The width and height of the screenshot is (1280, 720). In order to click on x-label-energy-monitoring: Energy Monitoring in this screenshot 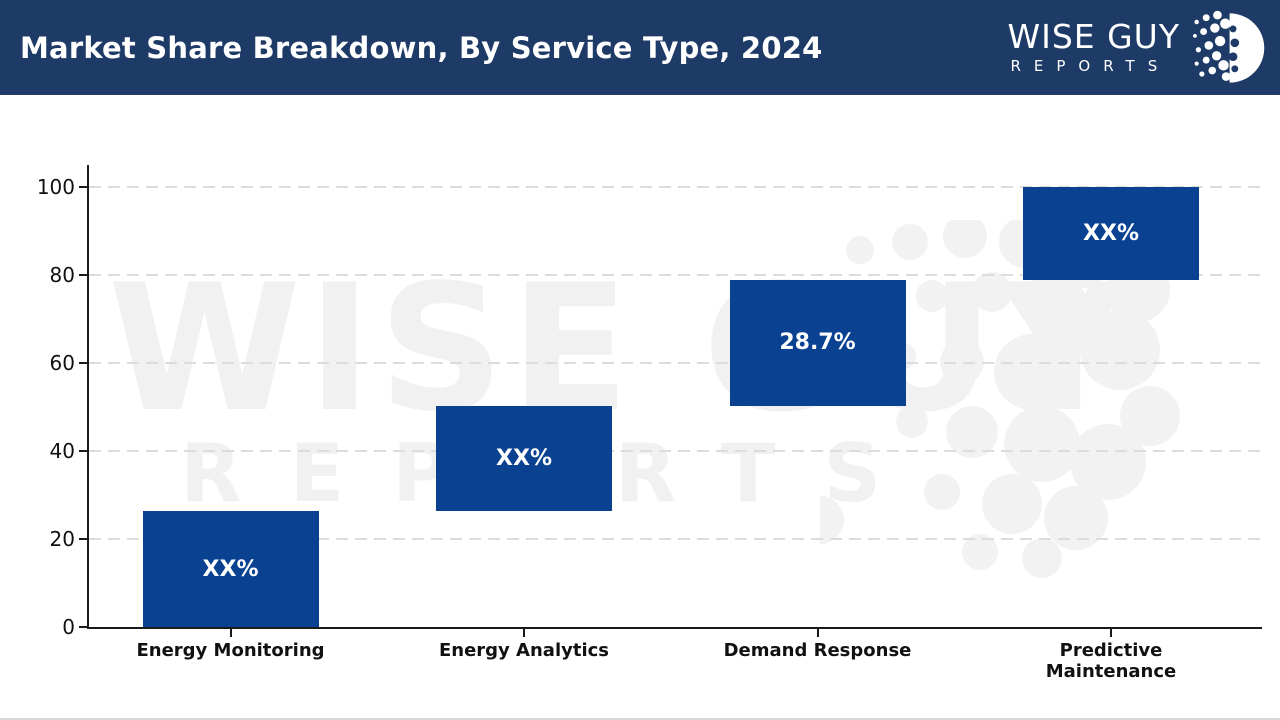, I will do `click(230, 650)`.